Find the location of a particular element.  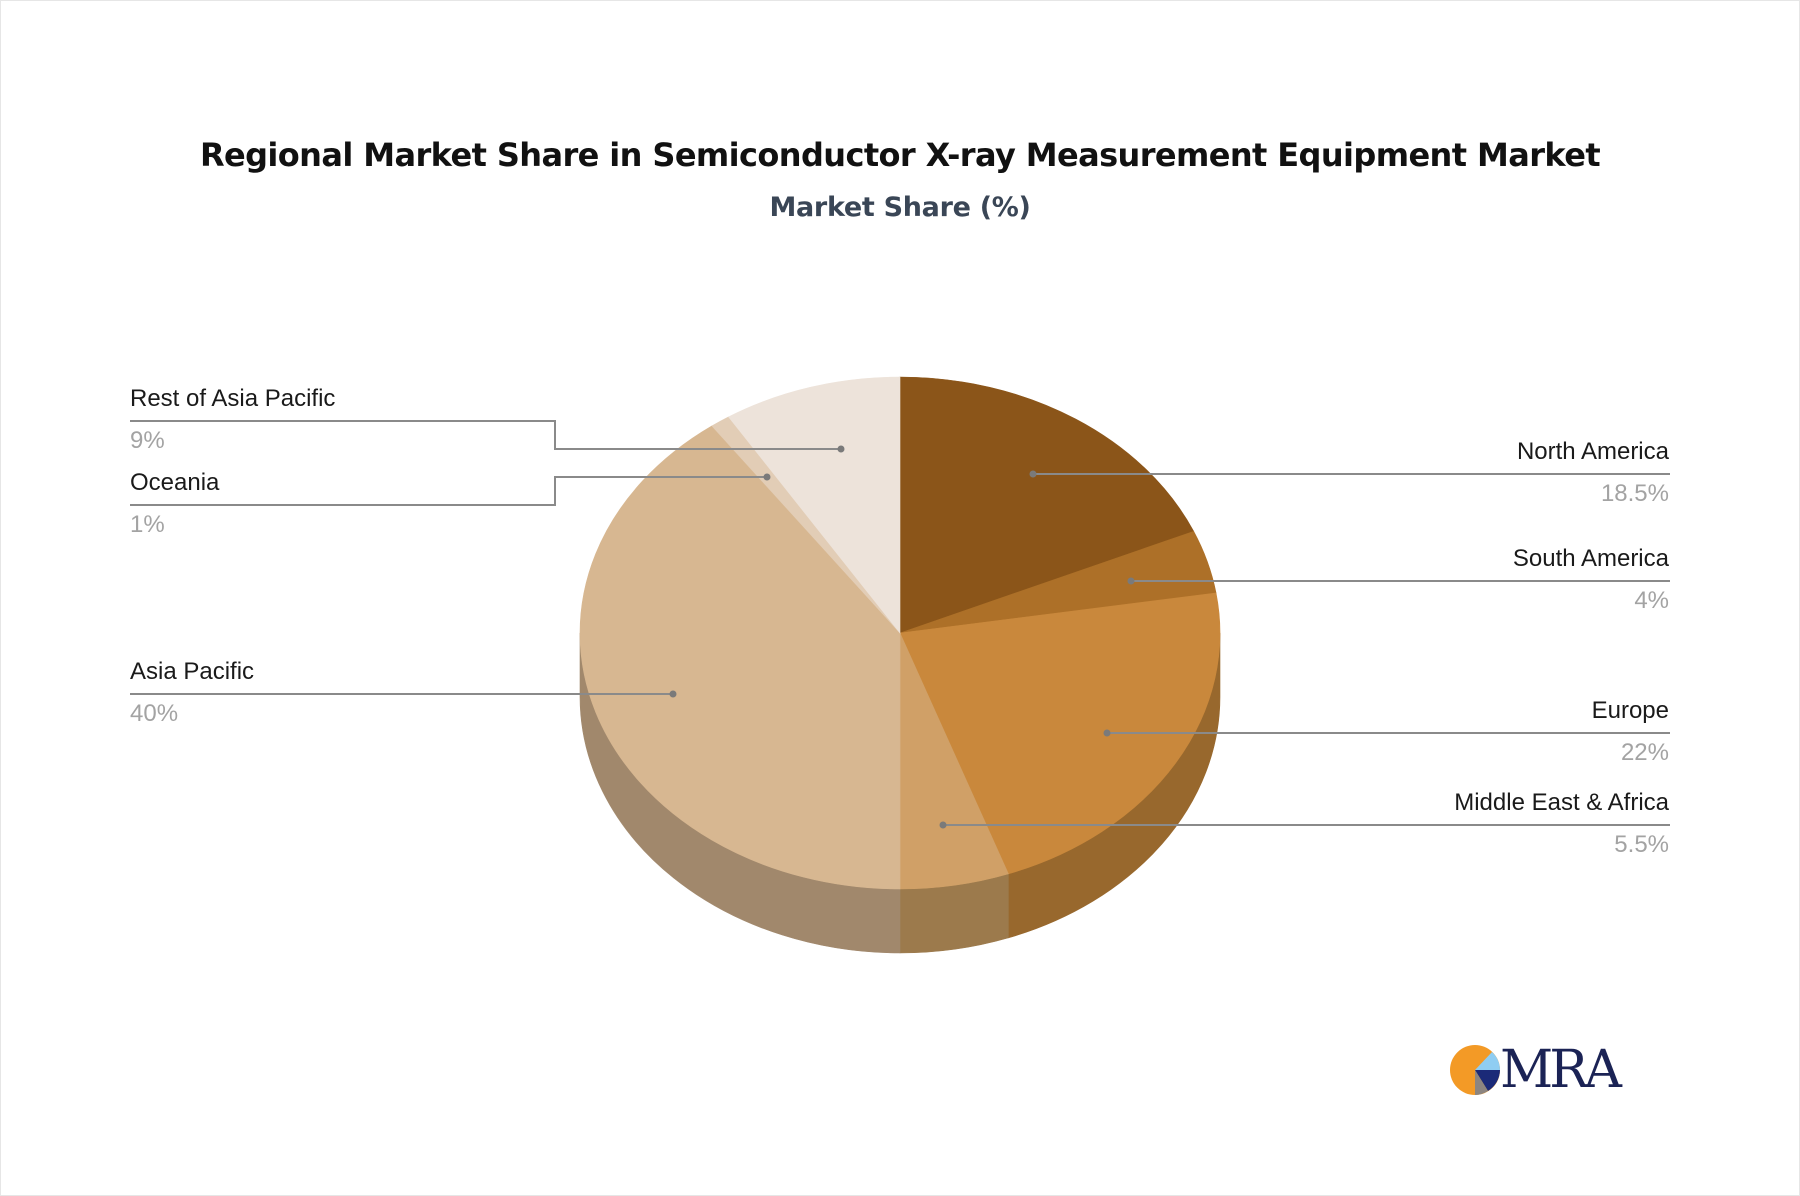

value-middle-east-africa: 5.5% is located at coordinates (1641, 844).